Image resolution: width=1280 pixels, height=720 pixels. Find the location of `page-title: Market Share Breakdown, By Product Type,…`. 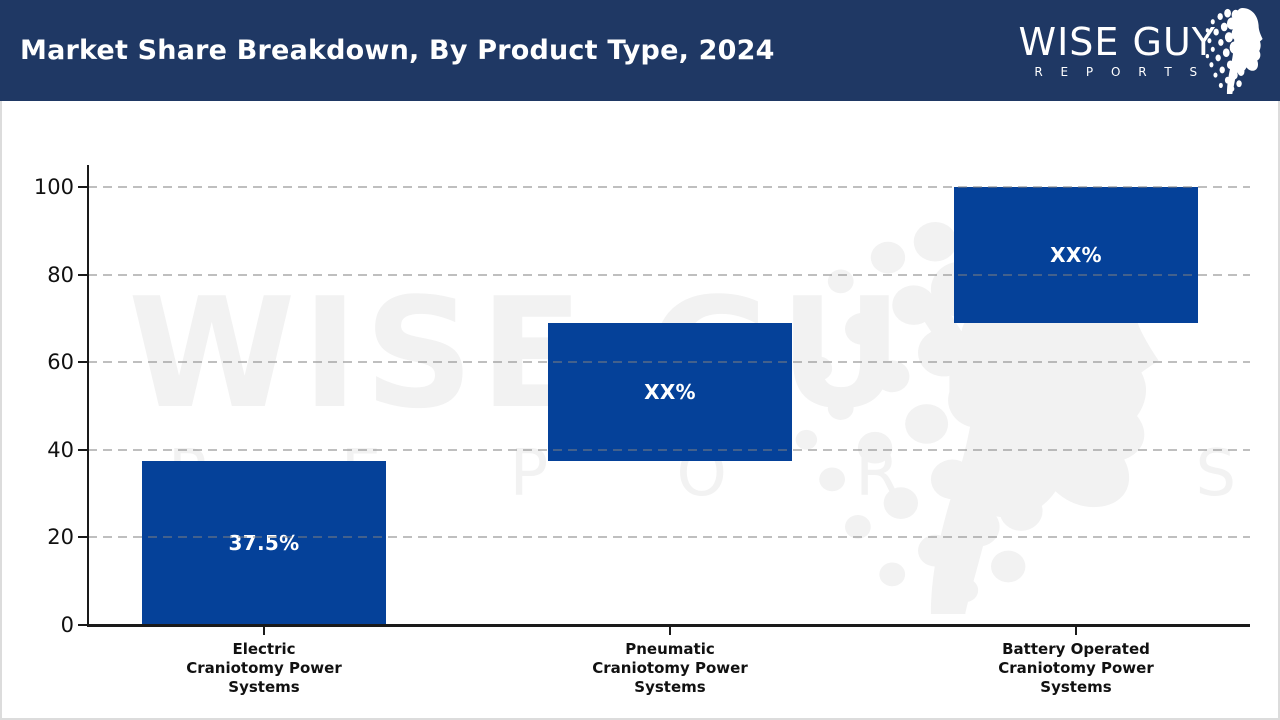

page-title: Market Share Breakdown, By Product Type,… is located at coordinates (397, 50).